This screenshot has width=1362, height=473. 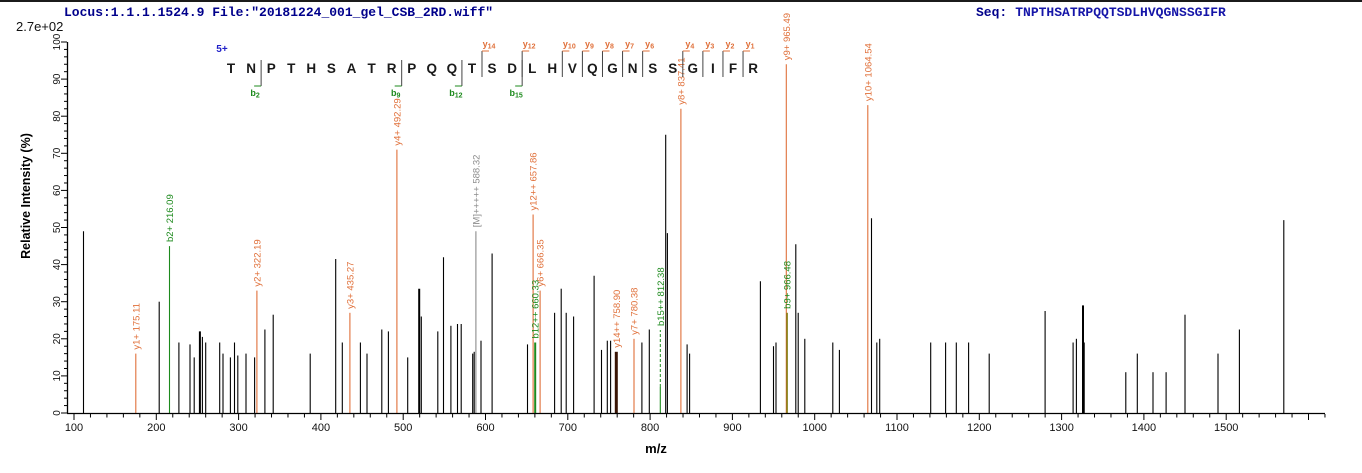 What do you see at coordinates (516, 94) in the screenshot?
I see `fragment-ion-label: b15` at bounding box center [516, 94].